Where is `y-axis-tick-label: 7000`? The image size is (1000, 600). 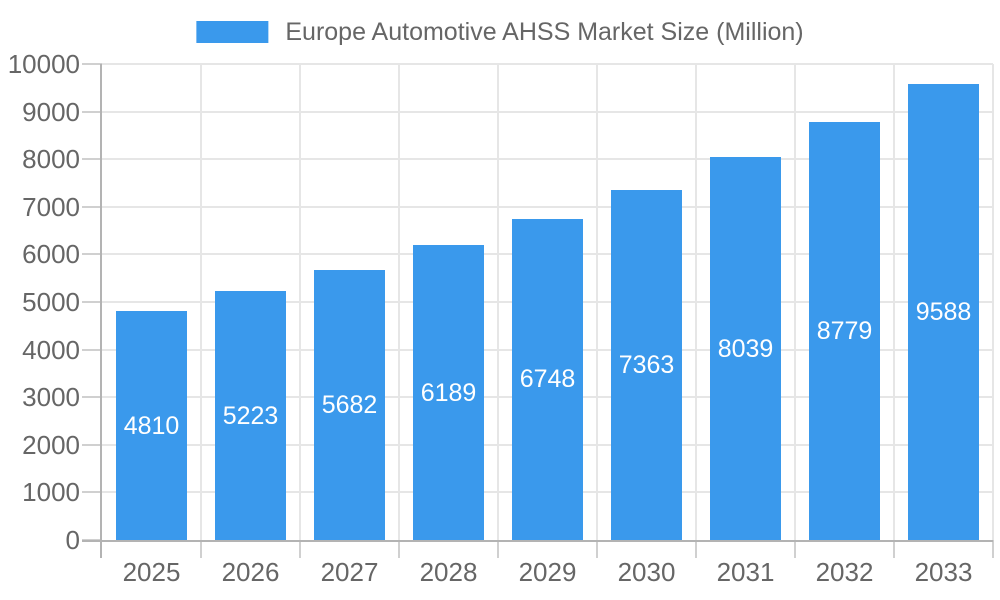
y-axis-tick-label: 7000 is located at coordinates (51, 206).